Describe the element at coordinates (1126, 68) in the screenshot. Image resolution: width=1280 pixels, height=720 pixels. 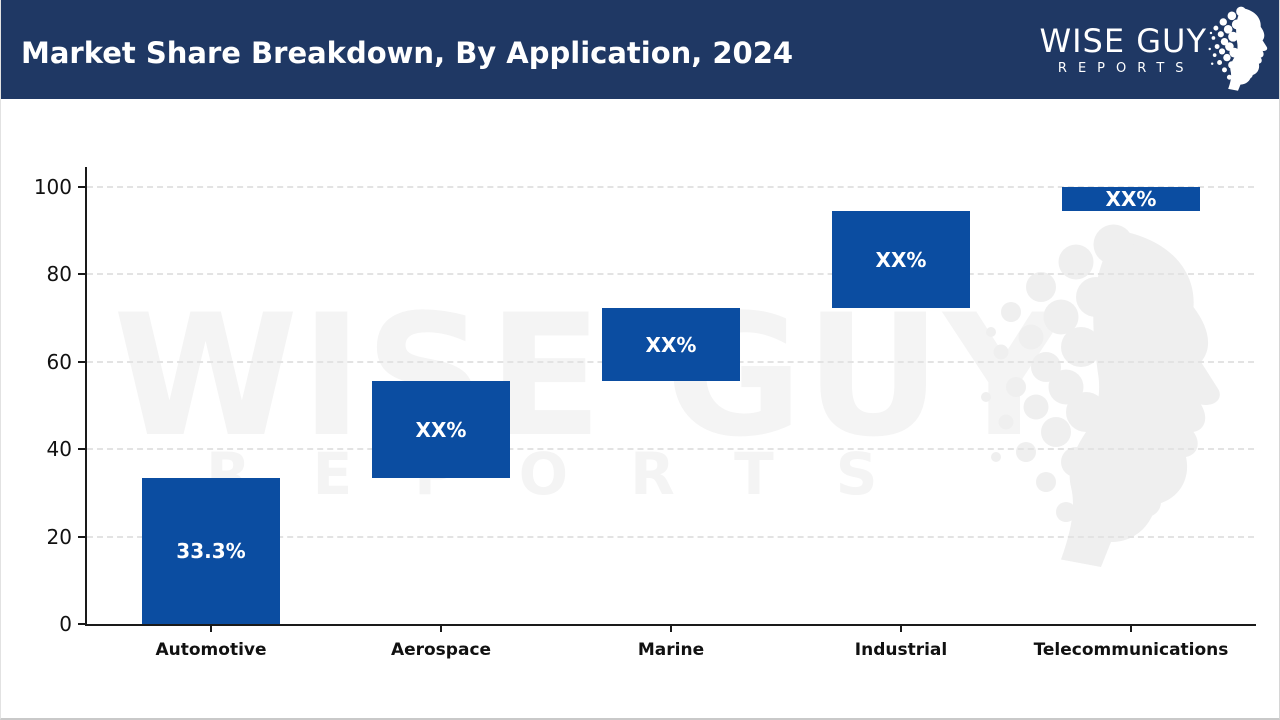
I see `logo-wordmark-line2: REPORTS` at that location.